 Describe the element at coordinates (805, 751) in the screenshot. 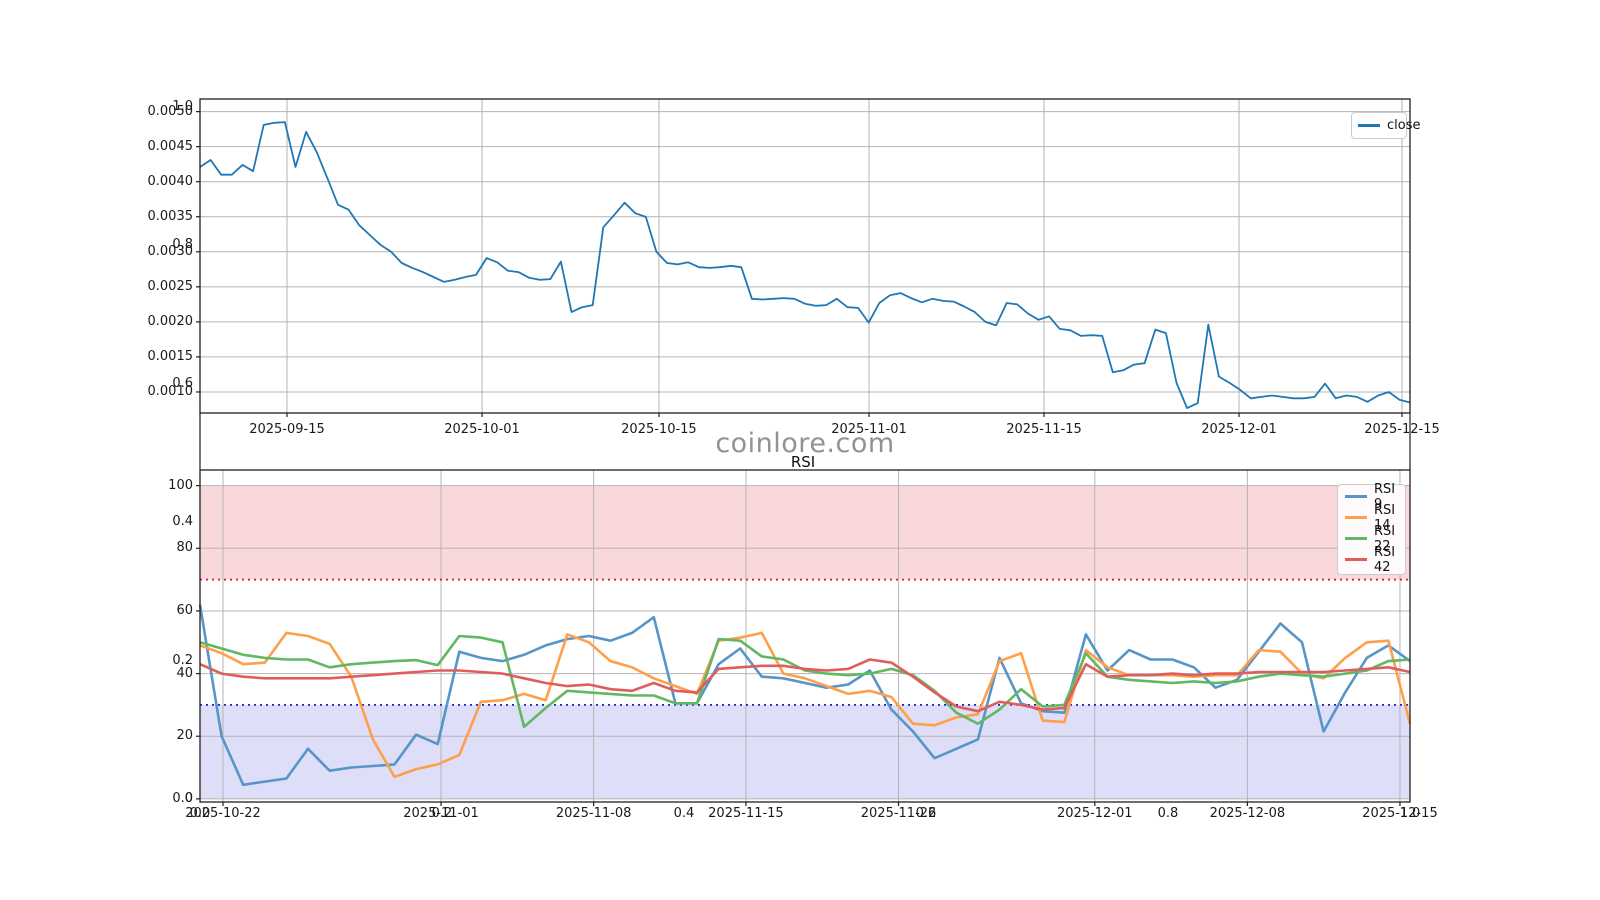

I see `oversold-zone` at that location.